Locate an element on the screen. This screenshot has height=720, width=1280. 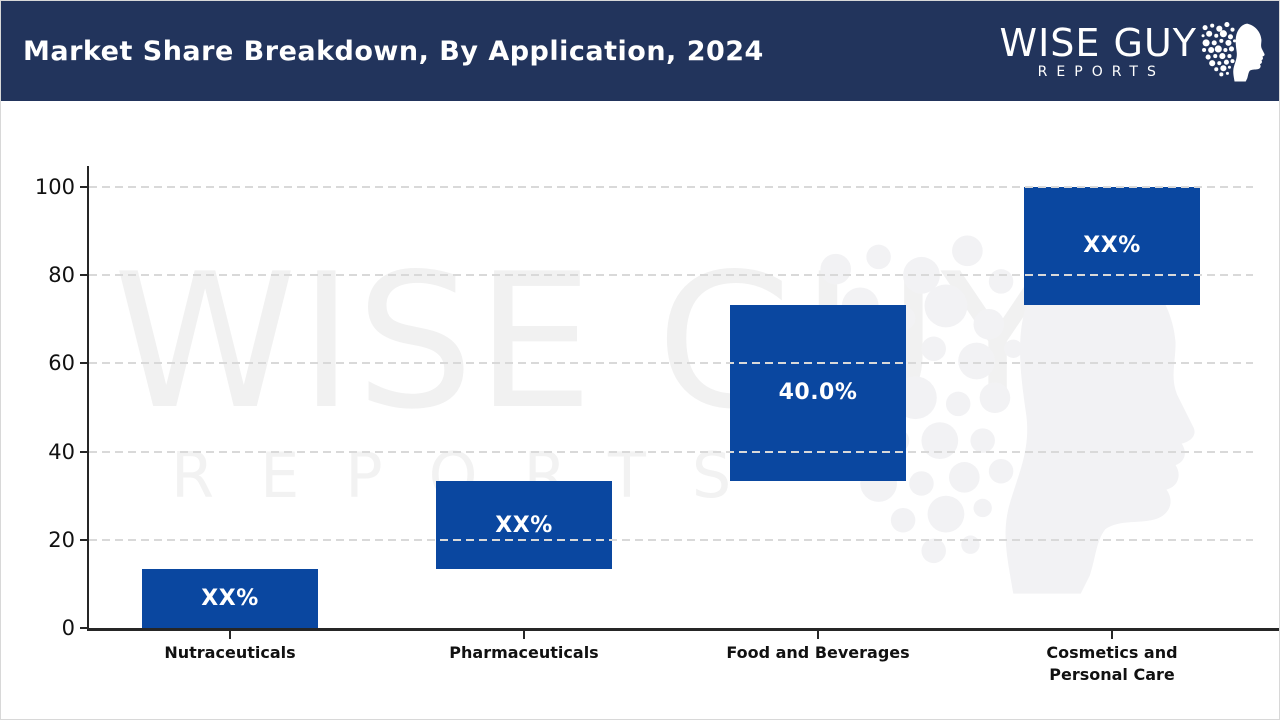
y-tick-label-80: 80 is located at coordinates (61, 275).